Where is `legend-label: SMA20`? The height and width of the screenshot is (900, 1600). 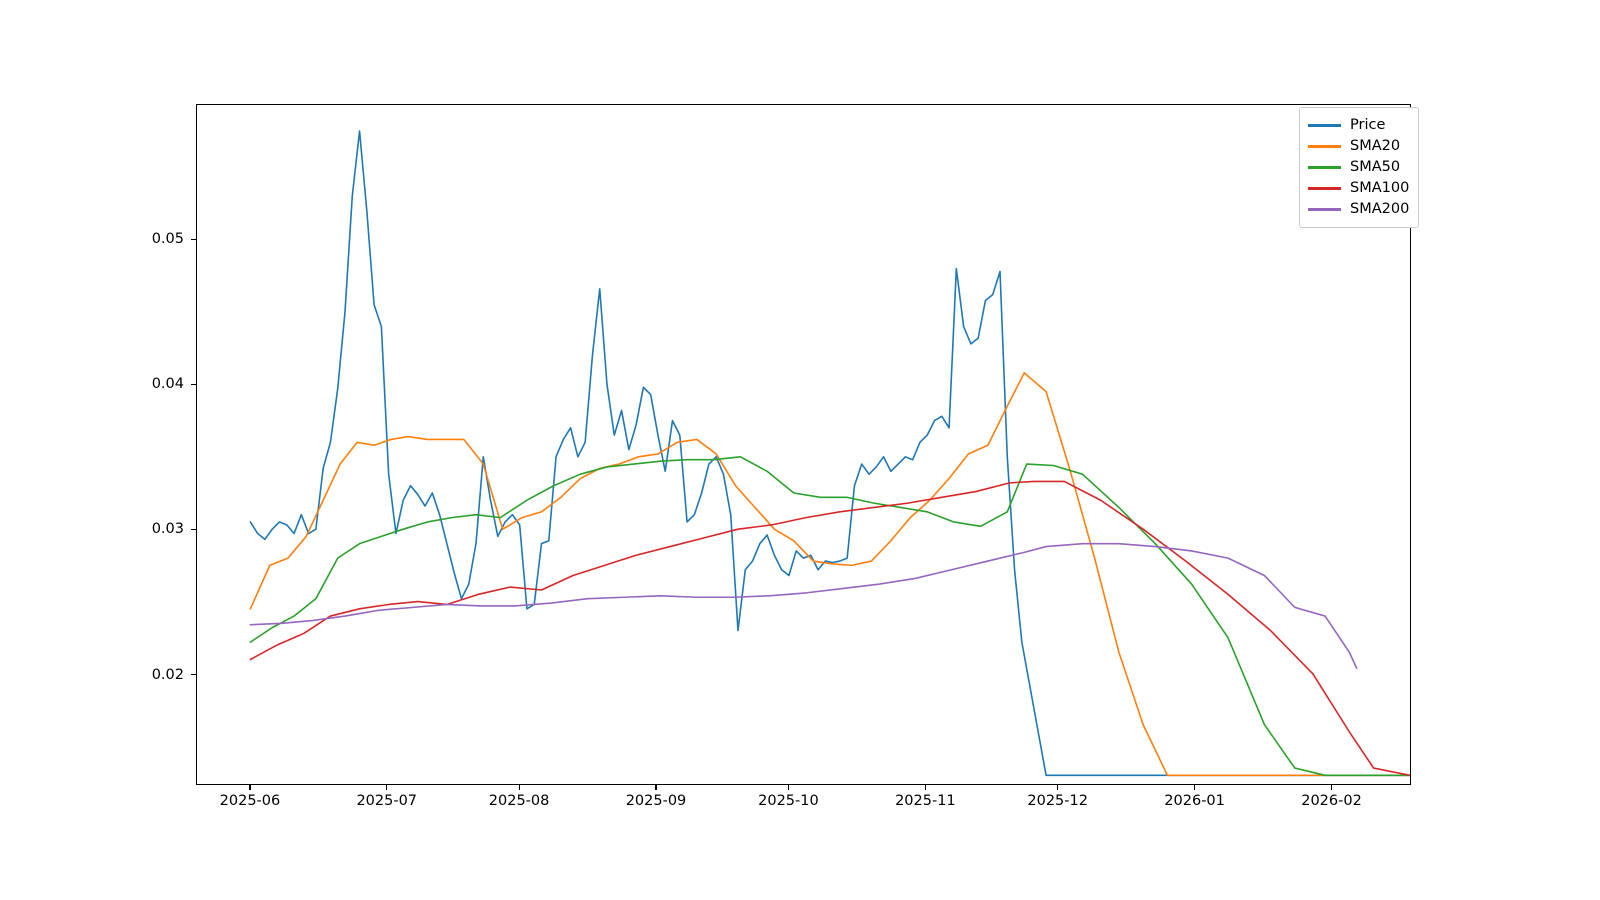
legend-label: SMA20 is located at coordinates (1375, 146).